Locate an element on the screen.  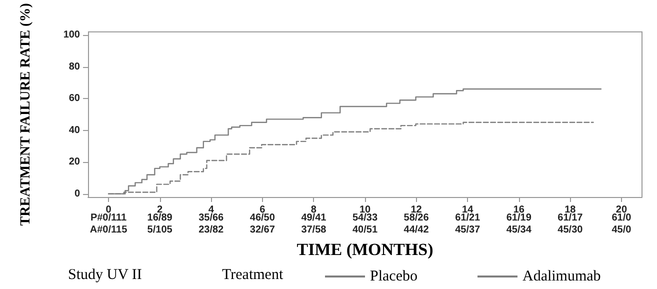
text: 61/17 is located at coordinates (571, 218).